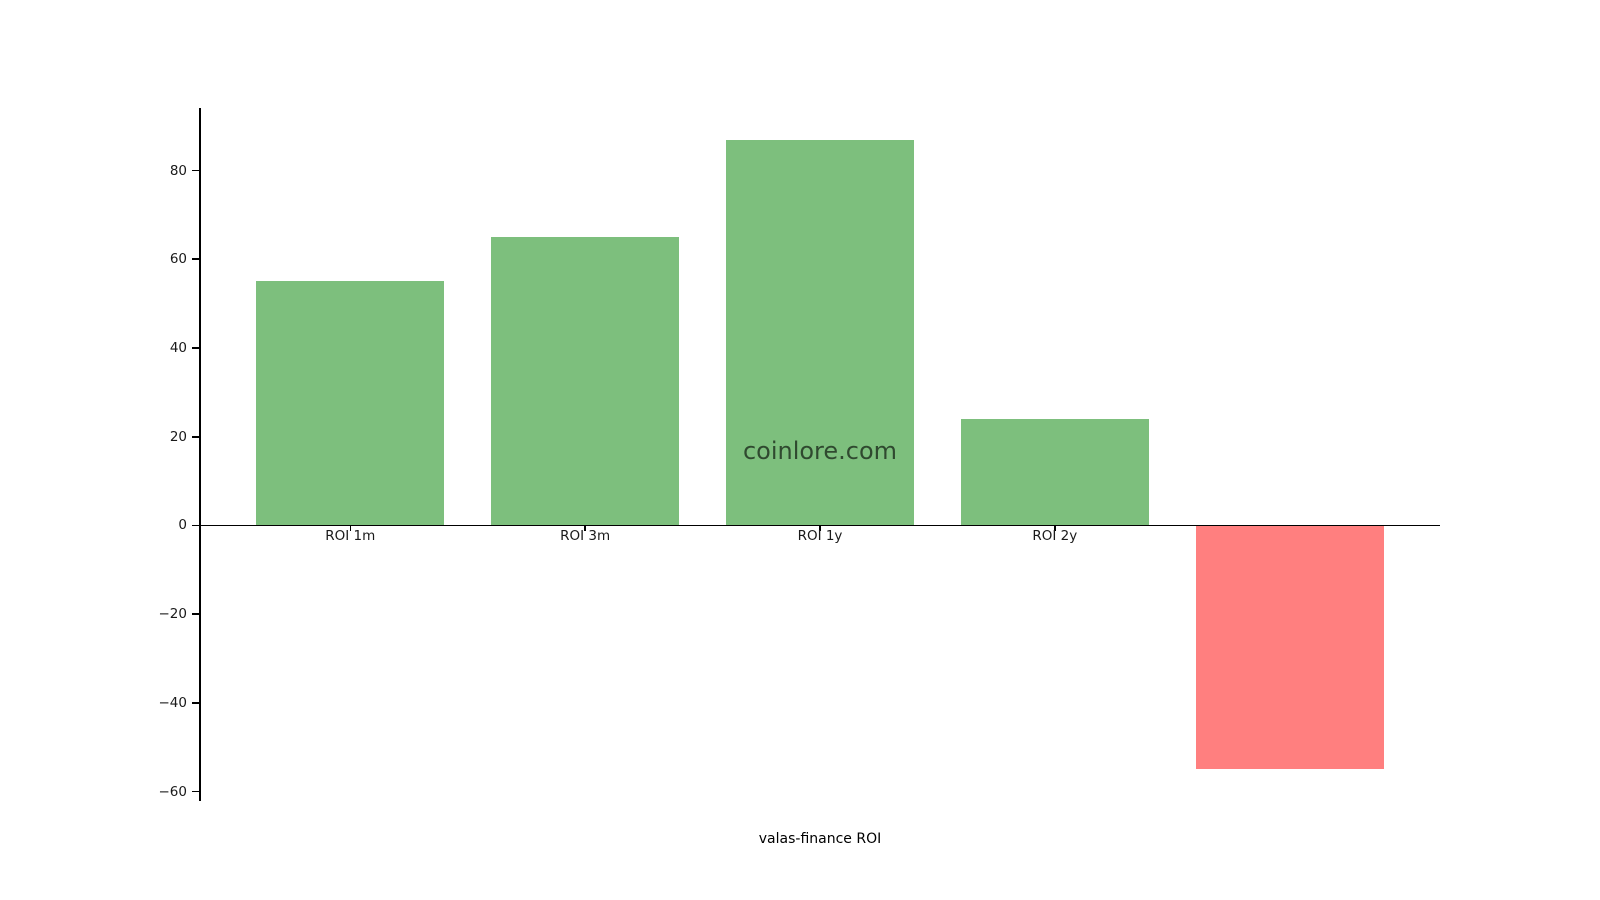  What do you see at coordinates (173, 614) in the screenshot?
I see `y-tick-label: −20` at bounding box center [173, 614].